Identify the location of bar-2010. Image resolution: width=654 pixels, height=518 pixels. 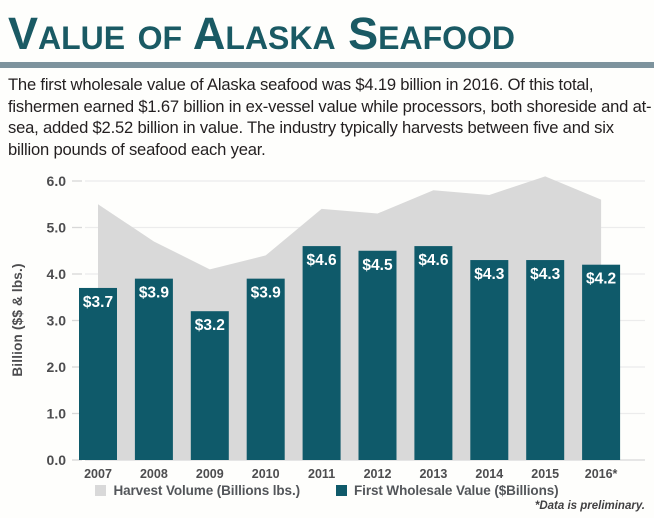
(265, 369).